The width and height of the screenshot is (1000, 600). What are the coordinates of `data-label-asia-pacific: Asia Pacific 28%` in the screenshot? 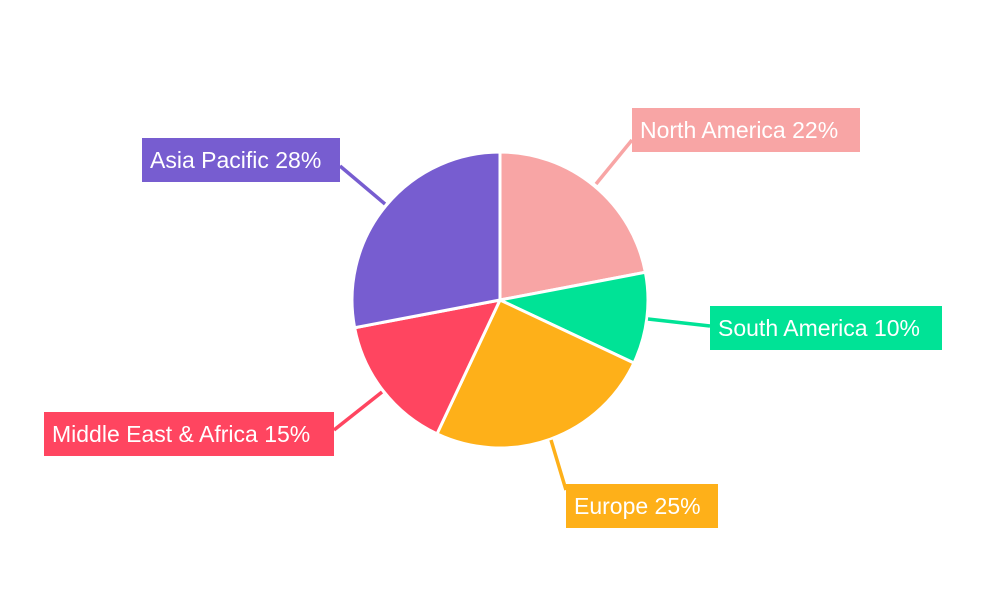 It's located at (235, 160).